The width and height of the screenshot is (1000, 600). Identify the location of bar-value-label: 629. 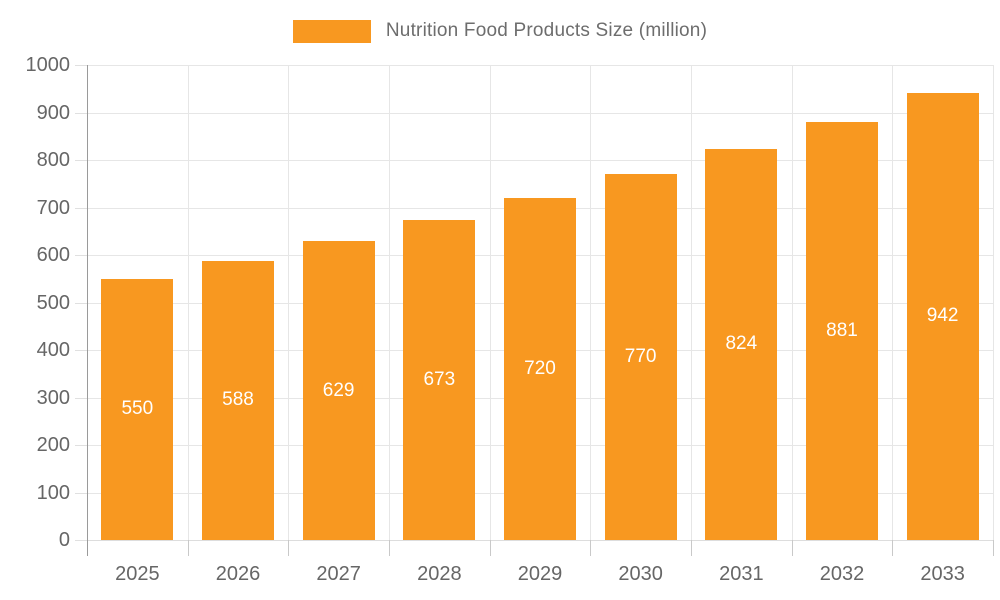
(338, 390).